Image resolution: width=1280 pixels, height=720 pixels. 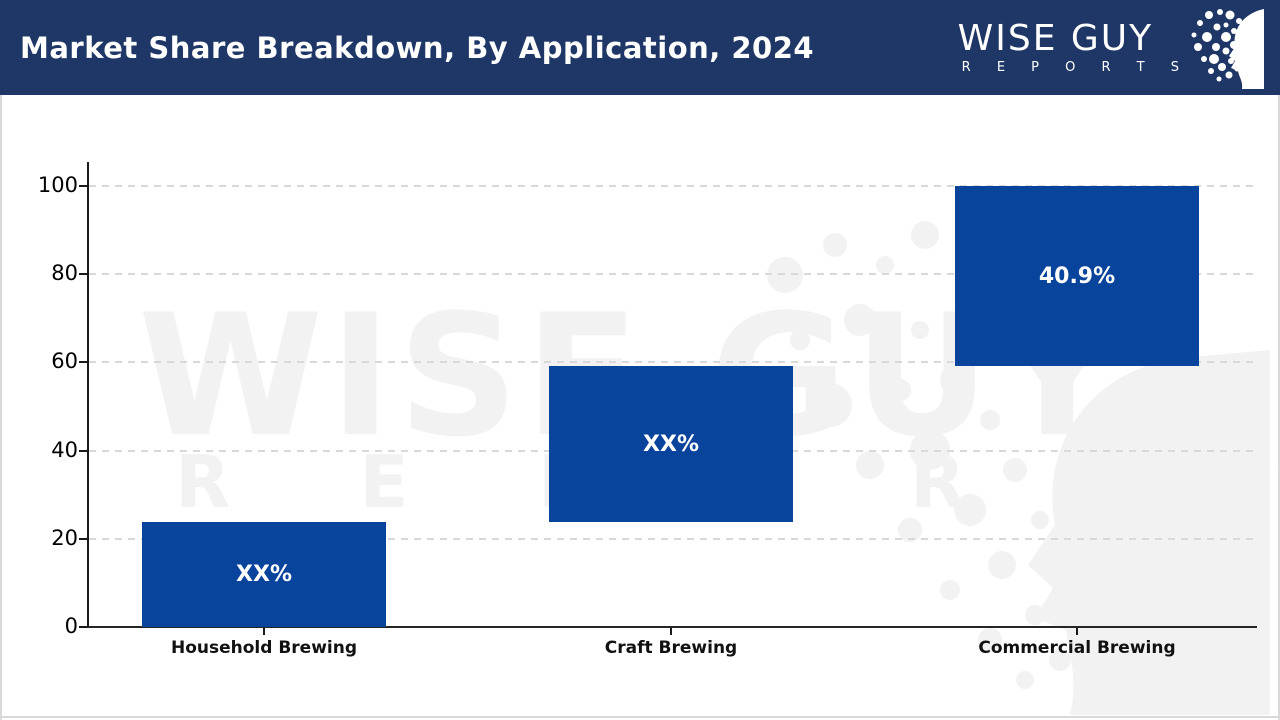 I want to click on y-axis-tick-label: 0, so click(x=71, y=626).